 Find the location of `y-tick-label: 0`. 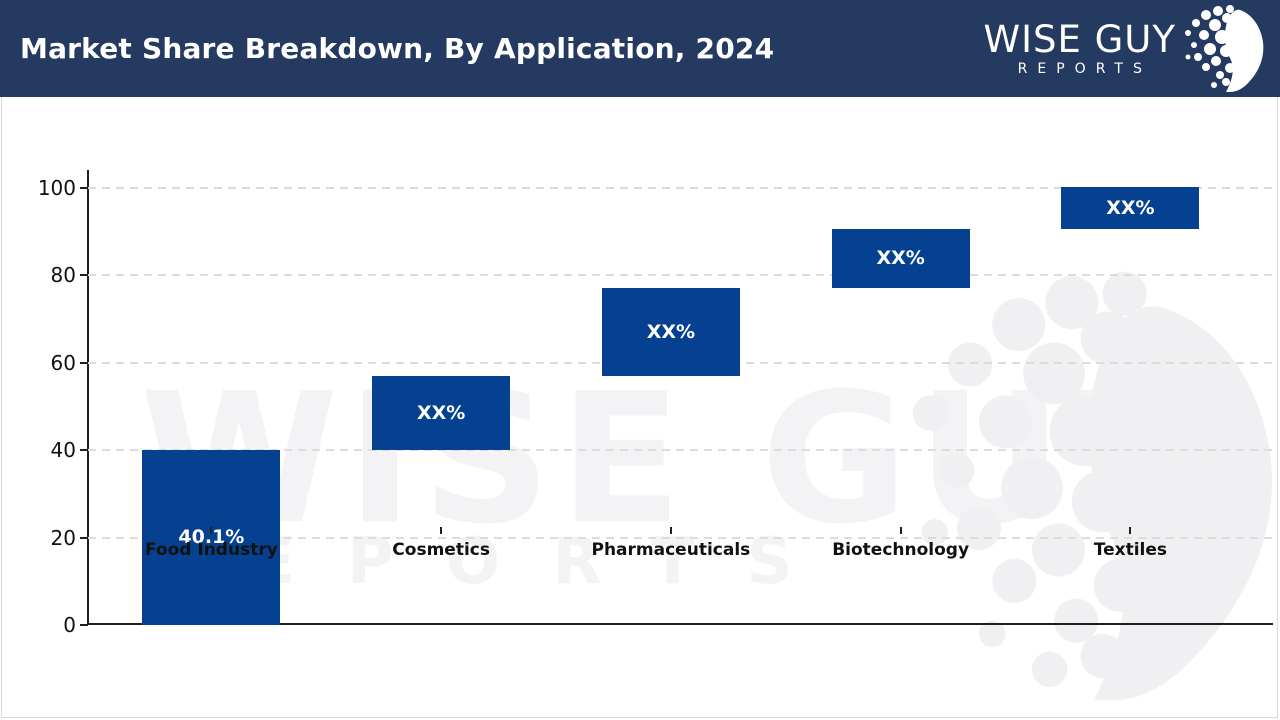

y-tick-label: 0 is located at coordinates (69, 625).